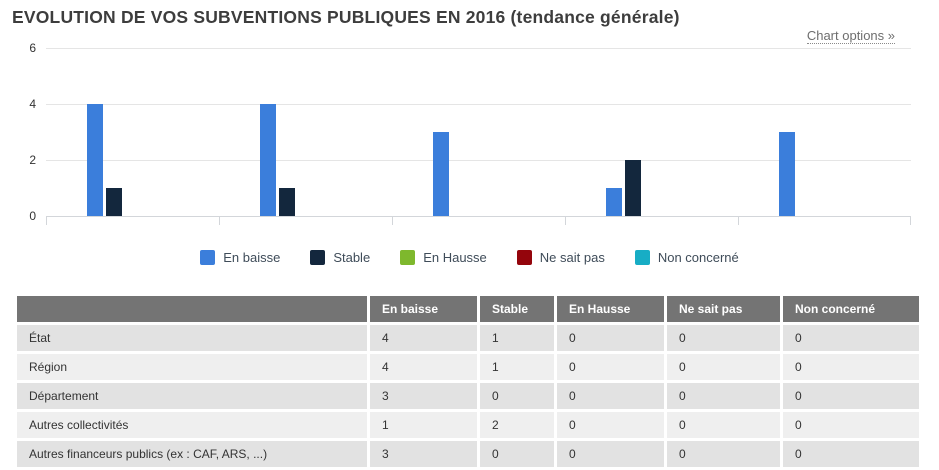 The width and height of the screenshot is (939, 470). I want to click on table-column-header: Non concerné, so click(851, 309).